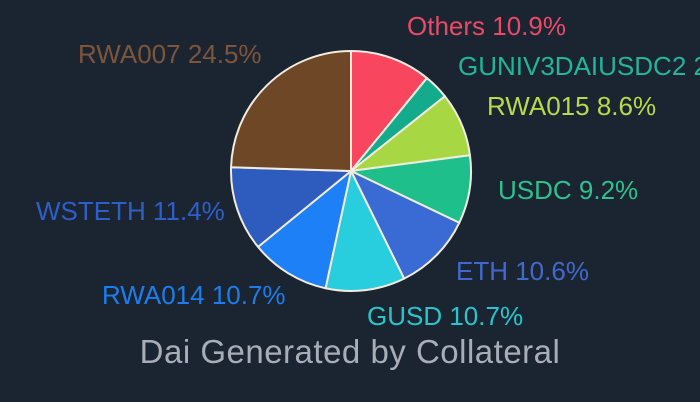 This screenshot has width=700, height=402. Describe the element at coordinates (389, 111) in the screenshot. I see `pie-slice-others` at that location.